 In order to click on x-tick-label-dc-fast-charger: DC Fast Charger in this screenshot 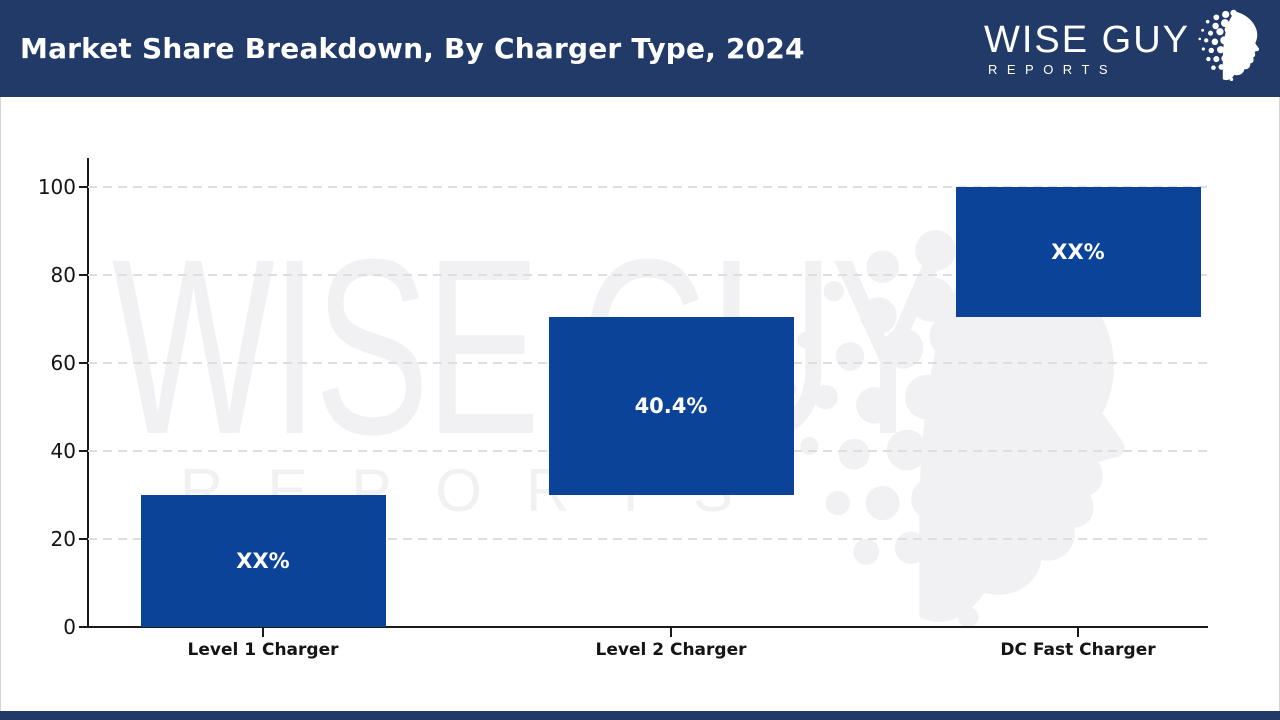, I will do `click(1078, 650)`.